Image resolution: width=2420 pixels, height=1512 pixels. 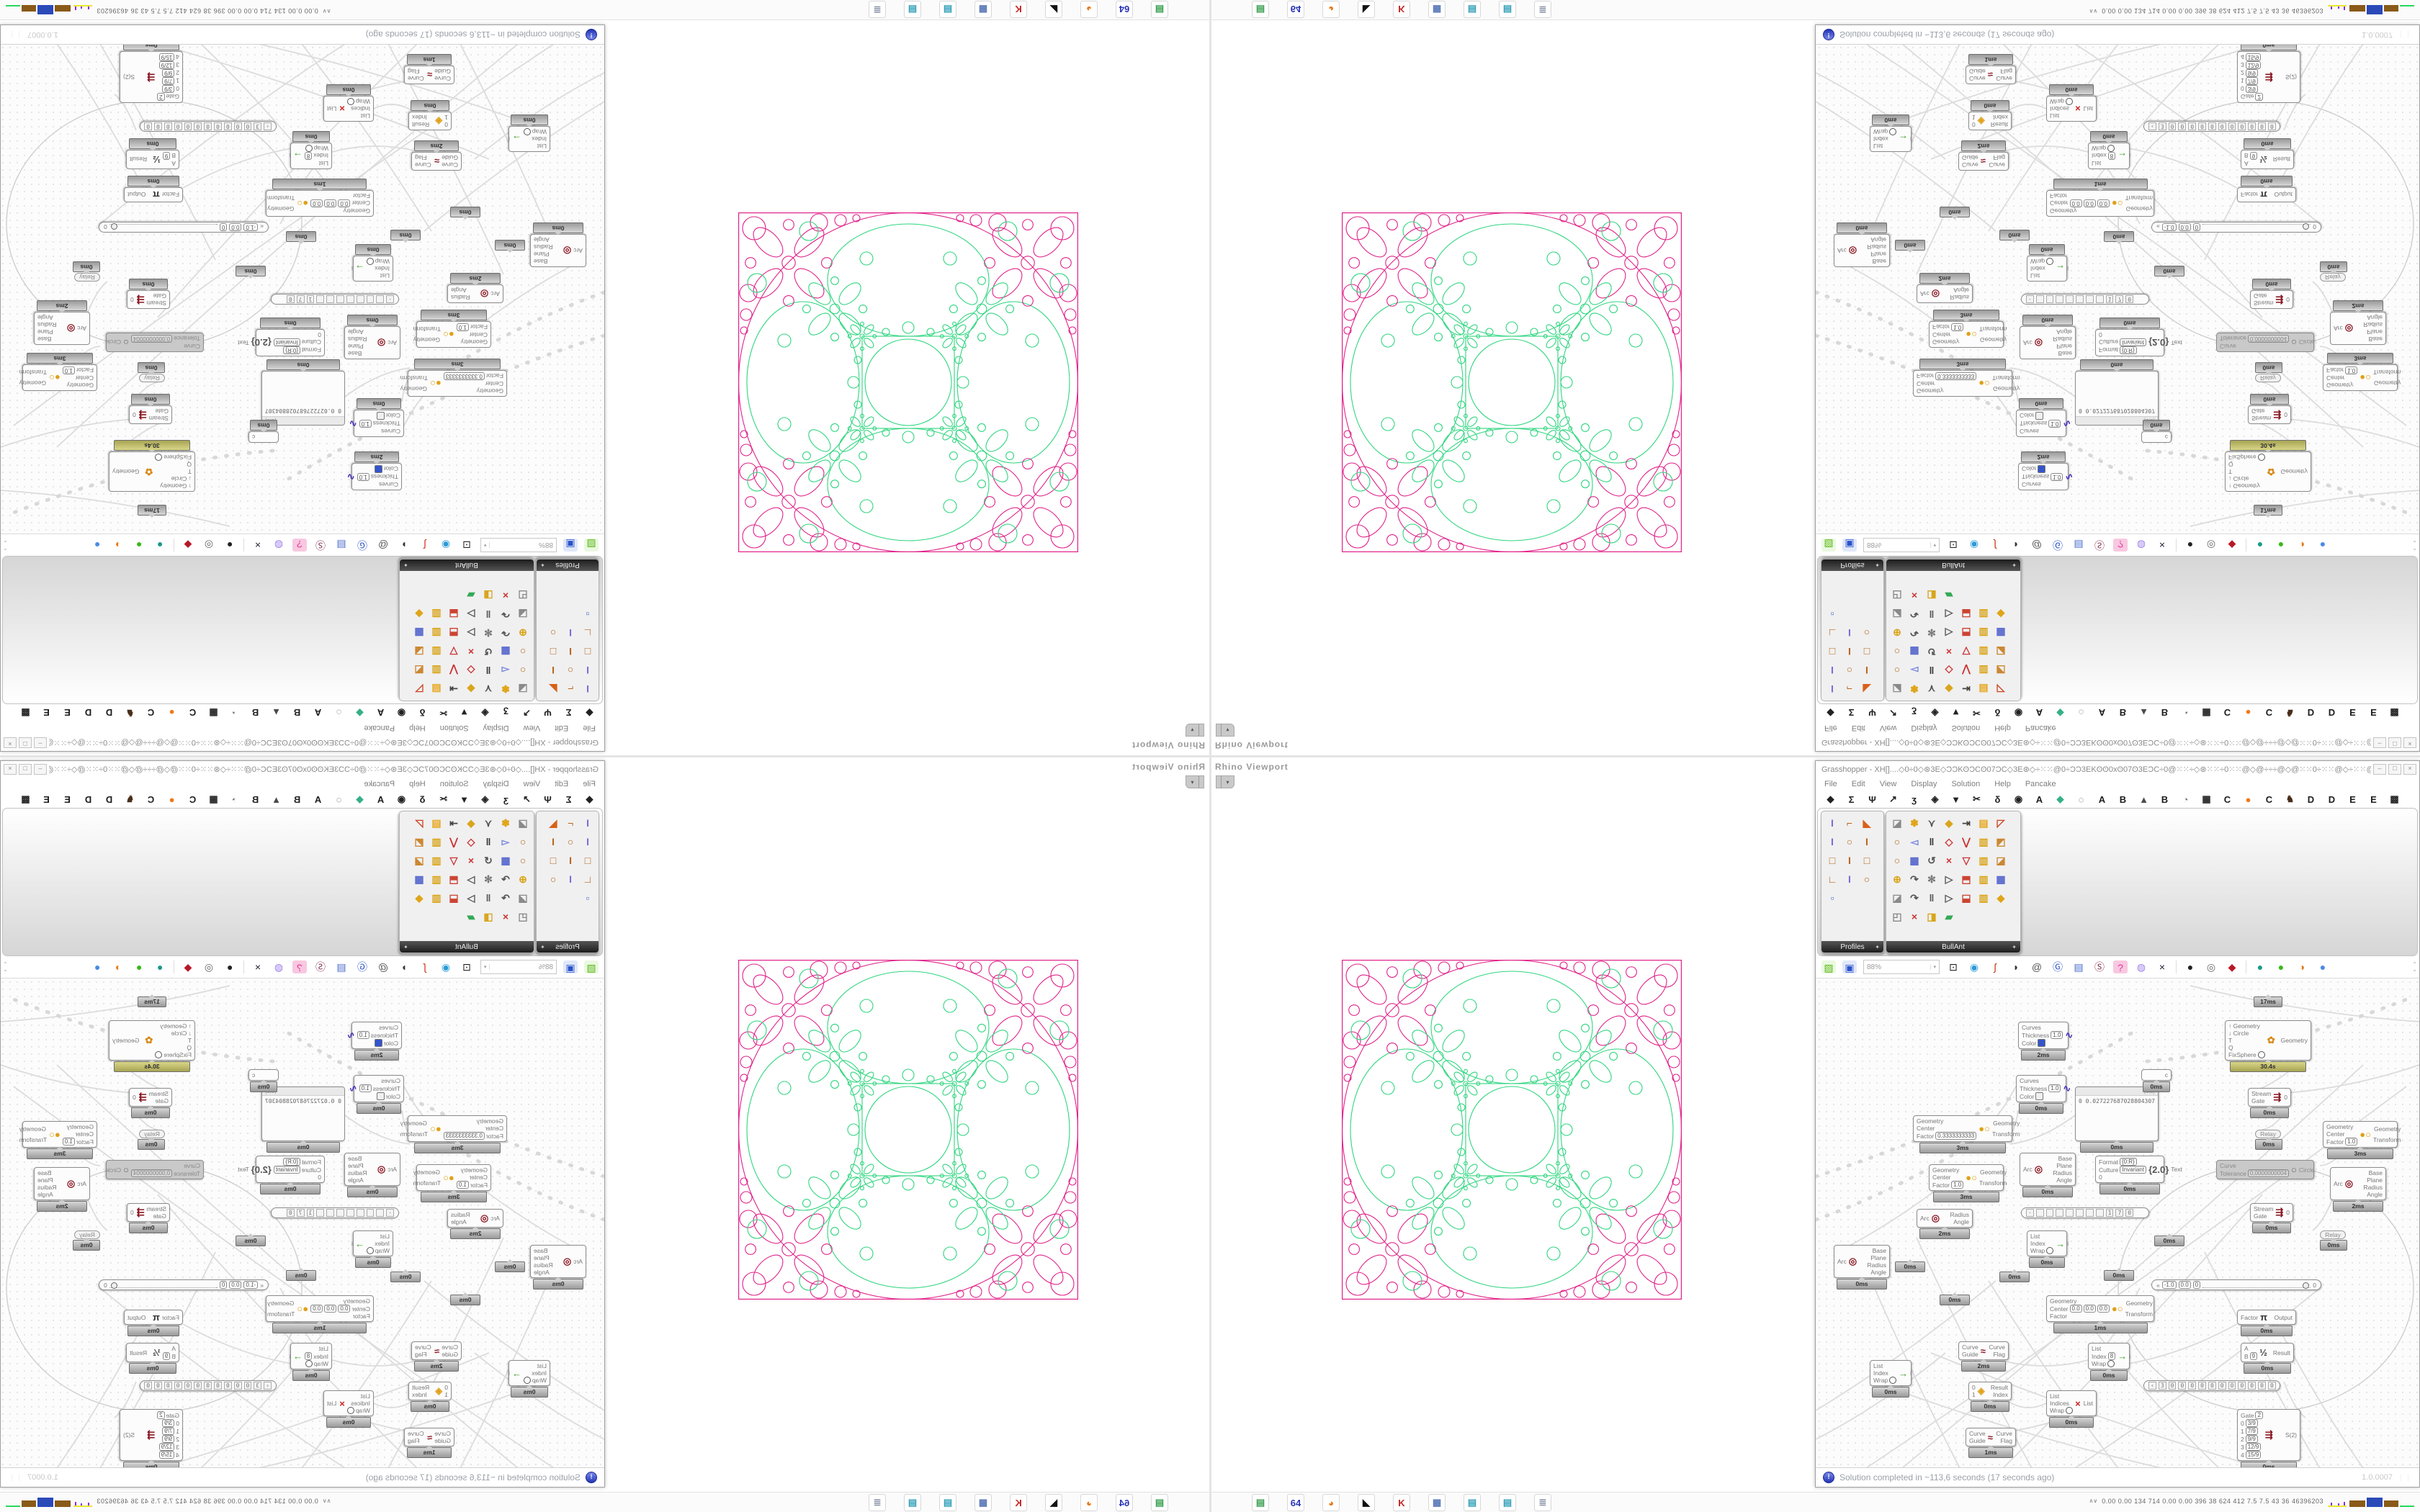 I want to click on gh-node: Curves Thickness 1.0 Color ∿ 2ms, so click(x=375, y=1041).